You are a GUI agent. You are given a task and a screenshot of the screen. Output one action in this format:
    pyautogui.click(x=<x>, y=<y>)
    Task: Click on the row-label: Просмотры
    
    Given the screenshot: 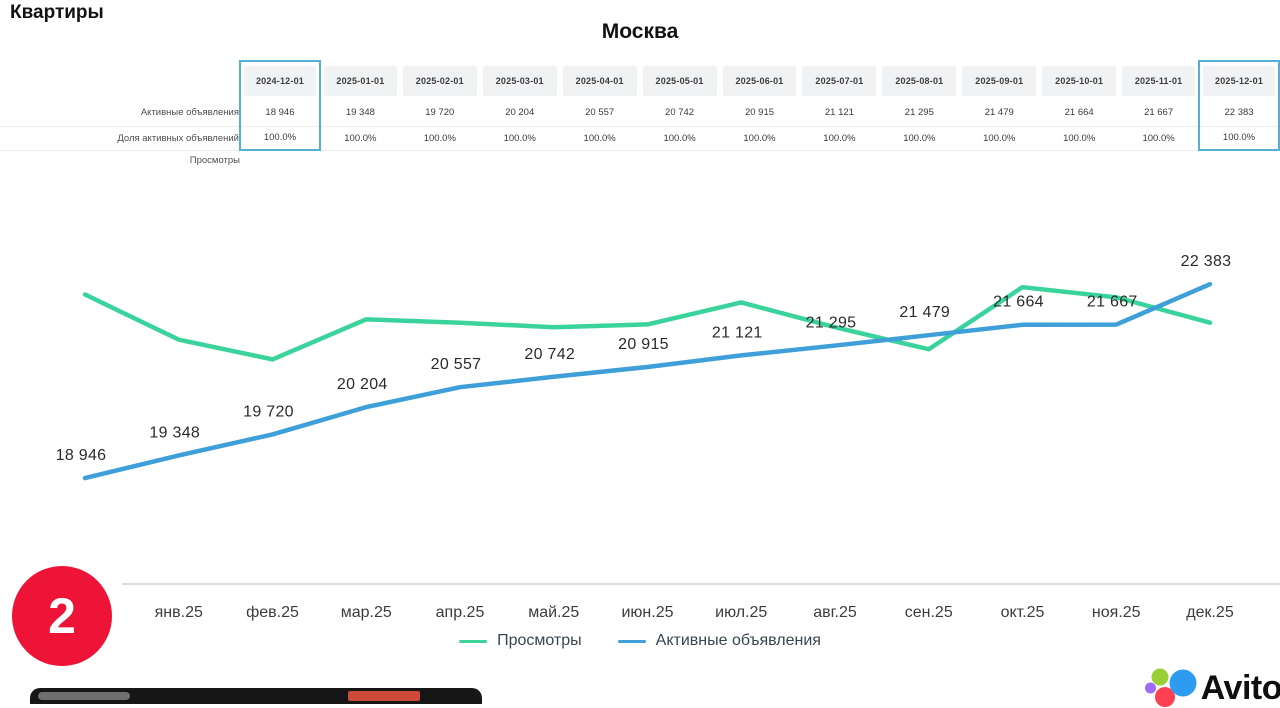 What is the action you would take?
    pyautogui.click(x=214, y=160)
    